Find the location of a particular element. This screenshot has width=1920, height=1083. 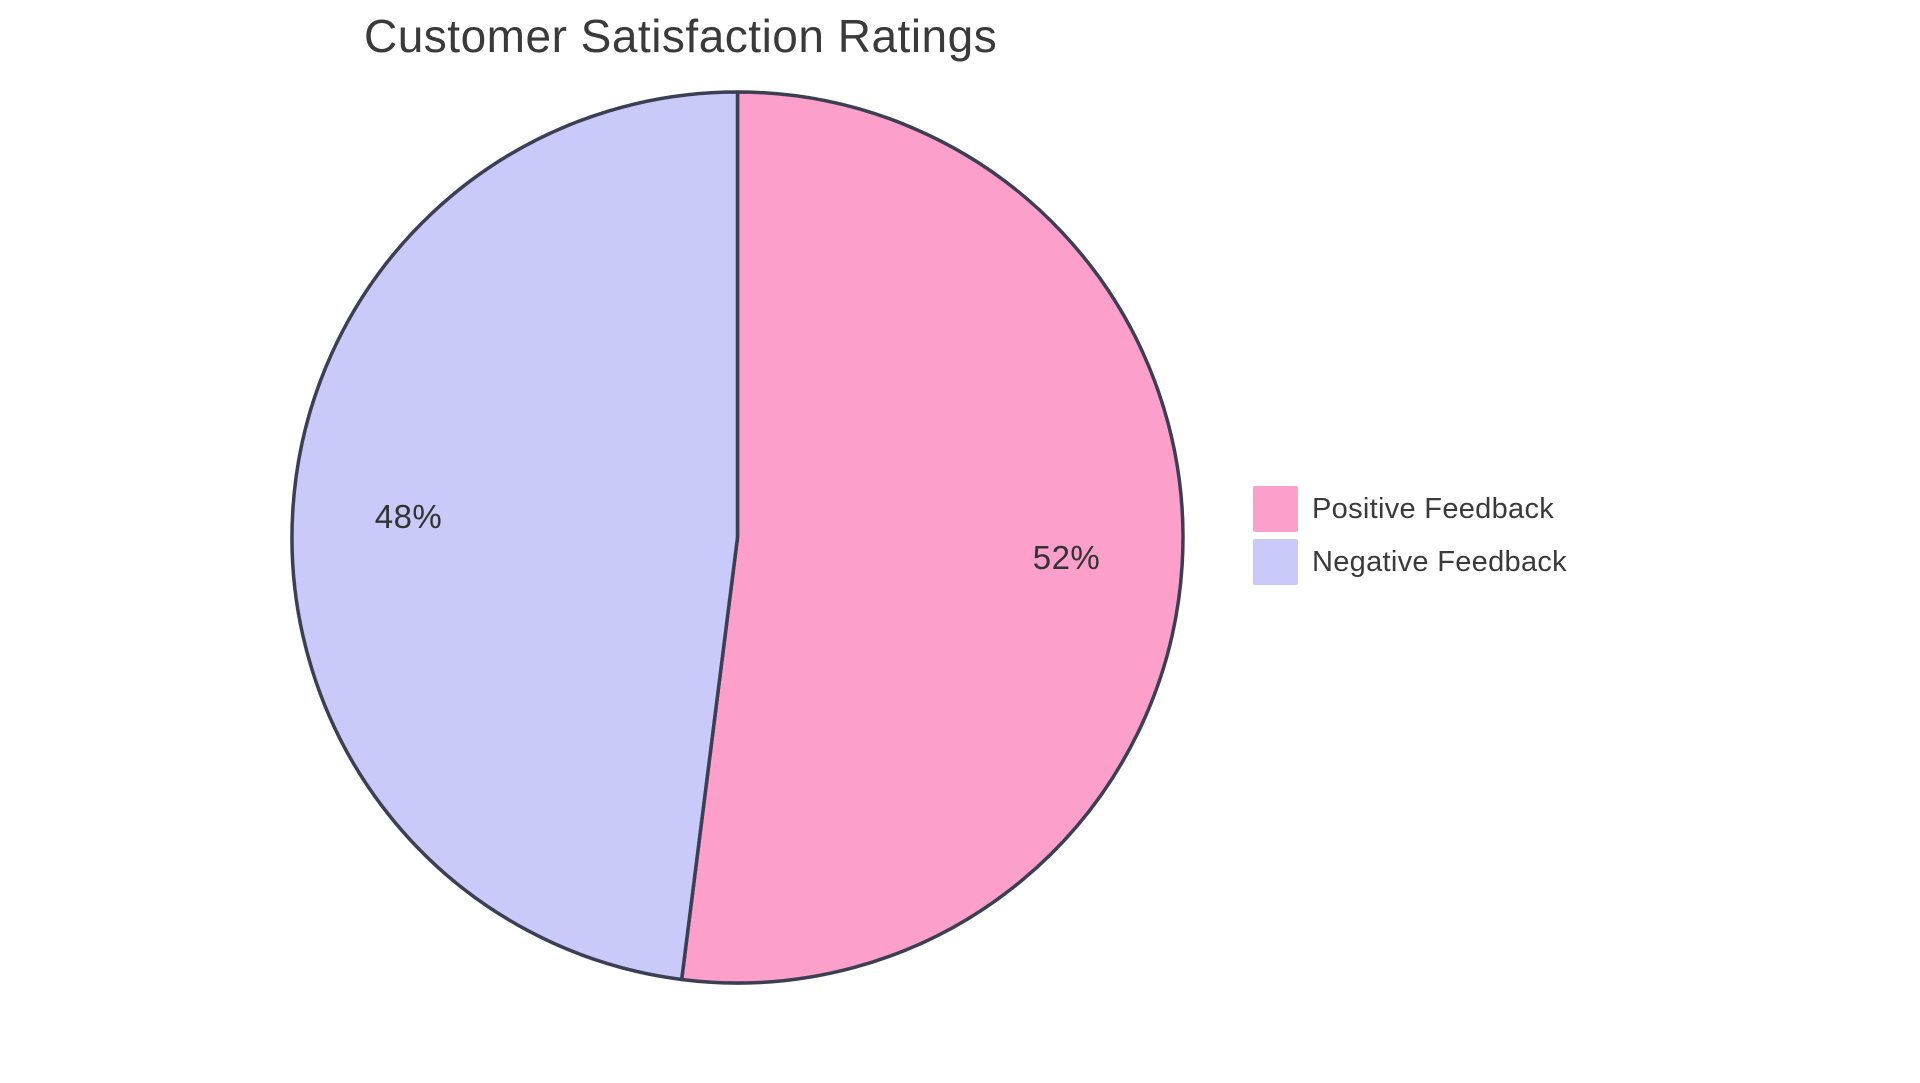

legend-item-positive-feedback: Positive Feedback is located at coordinates (1410, 509).